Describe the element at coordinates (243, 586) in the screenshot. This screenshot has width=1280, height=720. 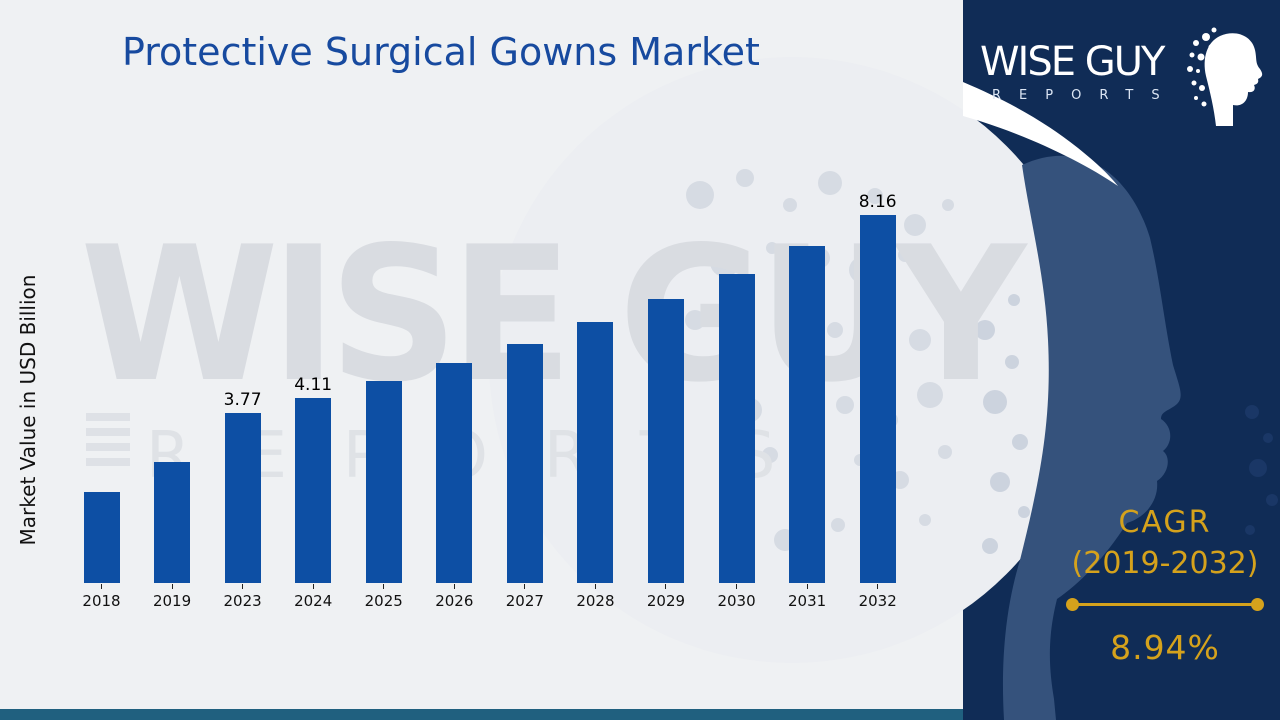
I see `x-tick-2023` at that location.